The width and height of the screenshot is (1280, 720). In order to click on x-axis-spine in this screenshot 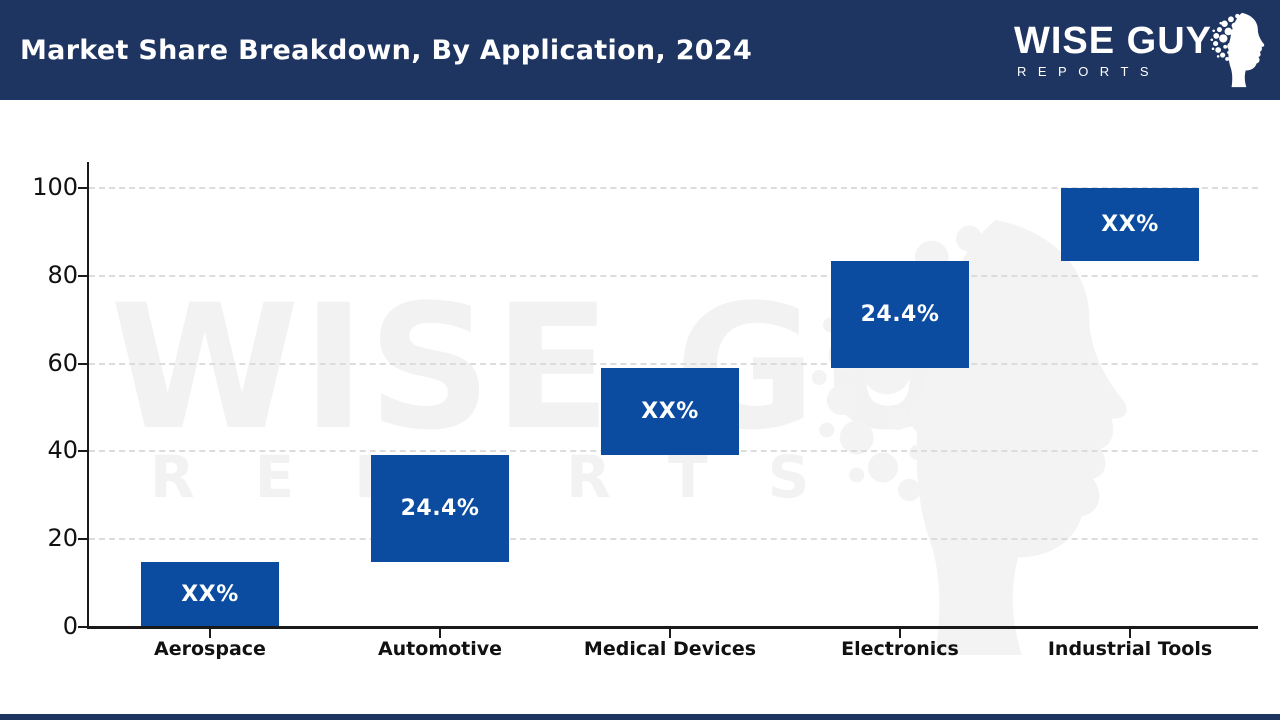, I will do `click(672, 627)`.